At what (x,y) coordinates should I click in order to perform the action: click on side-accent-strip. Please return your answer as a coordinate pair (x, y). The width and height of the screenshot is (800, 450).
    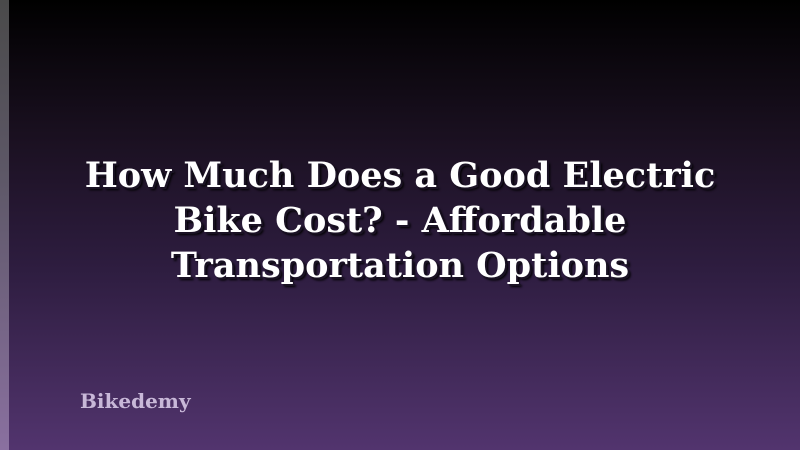
    Looking at the image, I should click on (4, 225).